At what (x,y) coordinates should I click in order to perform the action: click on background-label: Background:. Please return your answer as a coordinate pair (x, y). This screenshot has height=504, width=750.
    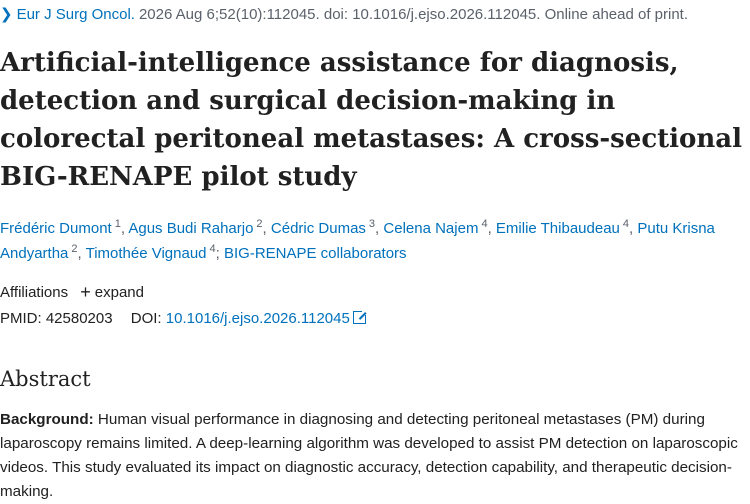
    Looking at the image, I should click on (47, 419).